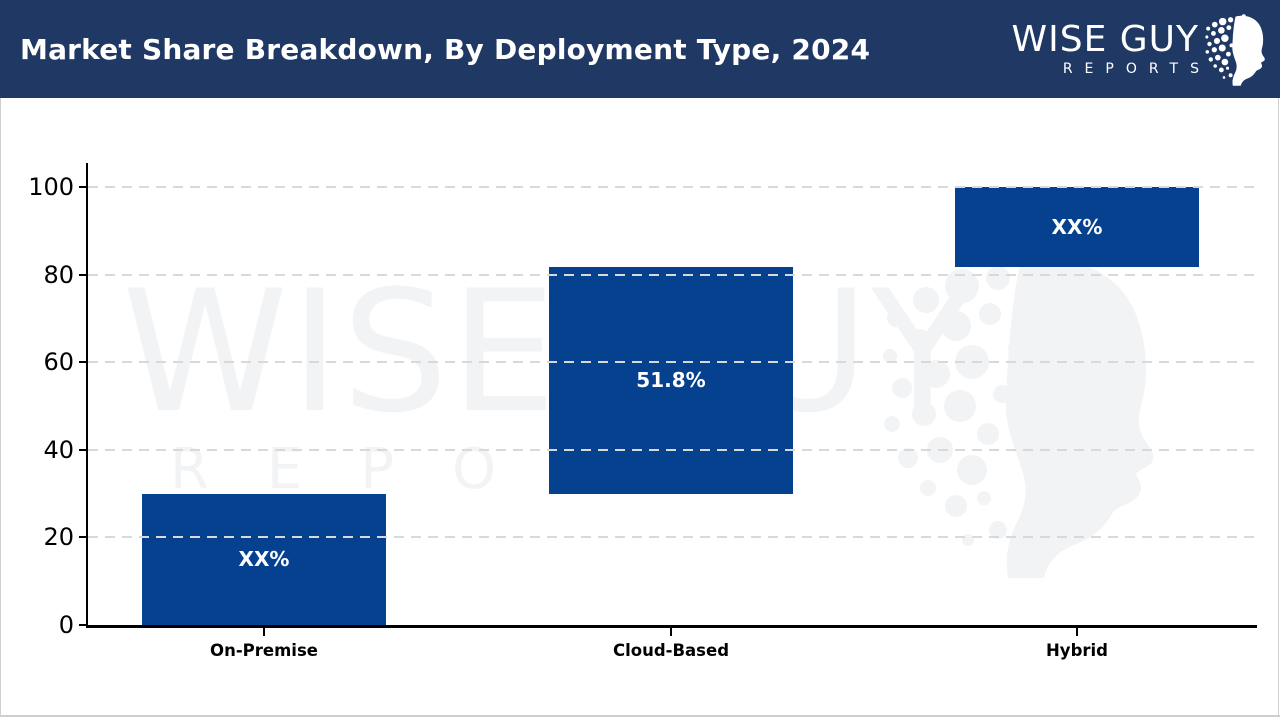 The image size is (1280, 720). I want to click on xtick-label-Cloud-Based: Cloud-Based, so click(671, 650).